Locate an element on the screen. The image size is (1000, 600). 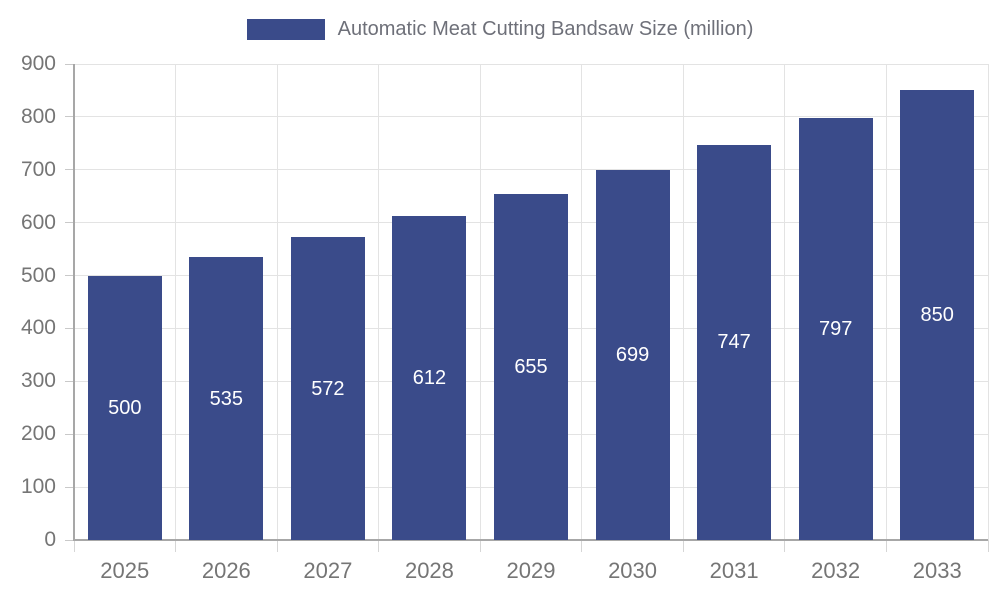
y-tick-label: 700 is located at coordinates (38, 169).